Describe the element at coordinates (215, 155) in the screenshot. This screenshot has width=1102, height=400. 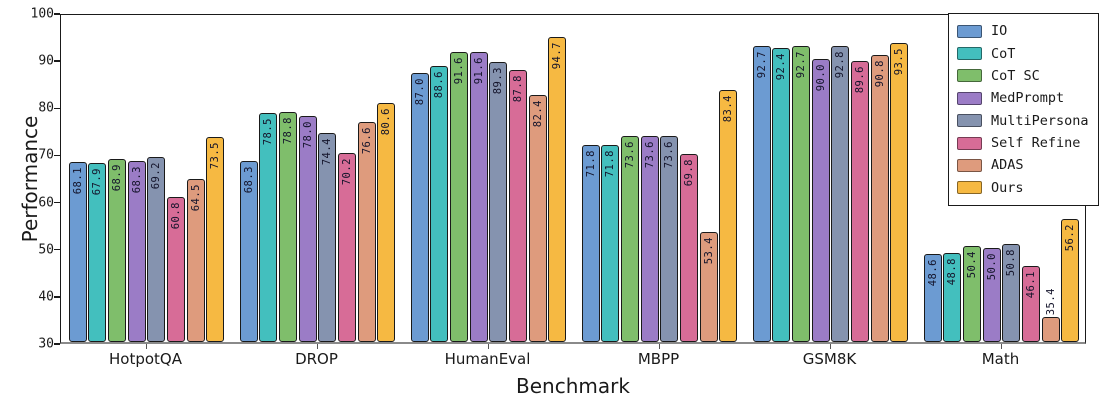
I see `bar-value-label: 73.5` at that location.